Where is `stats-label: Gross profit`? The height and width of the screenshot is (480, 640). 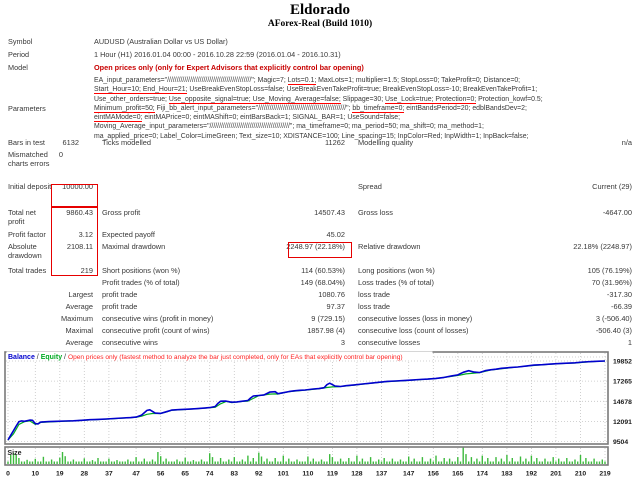
stats-label: Gross profit is located at coordinates (121, 212).